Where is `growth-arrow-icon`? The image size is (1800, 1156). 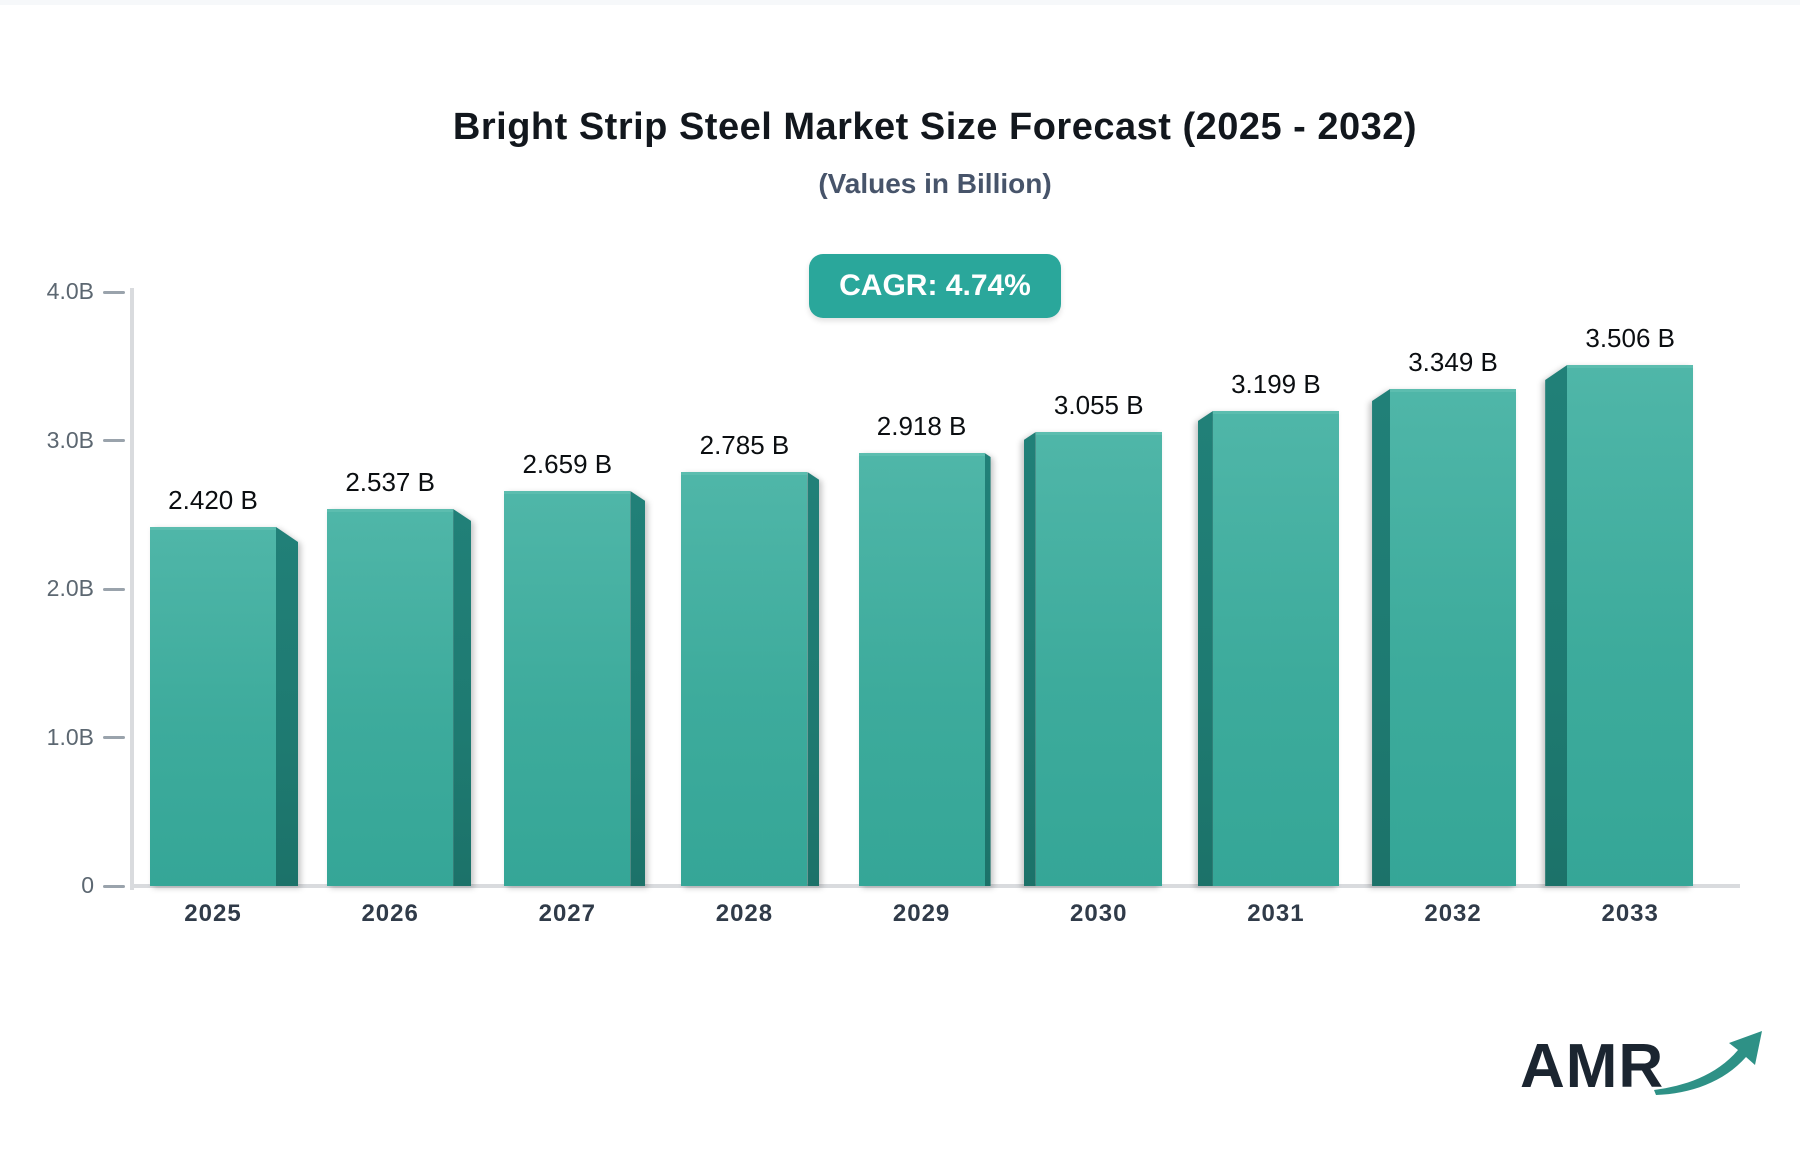 growth-arrow-icon is located at coordinates (1708, 1063).